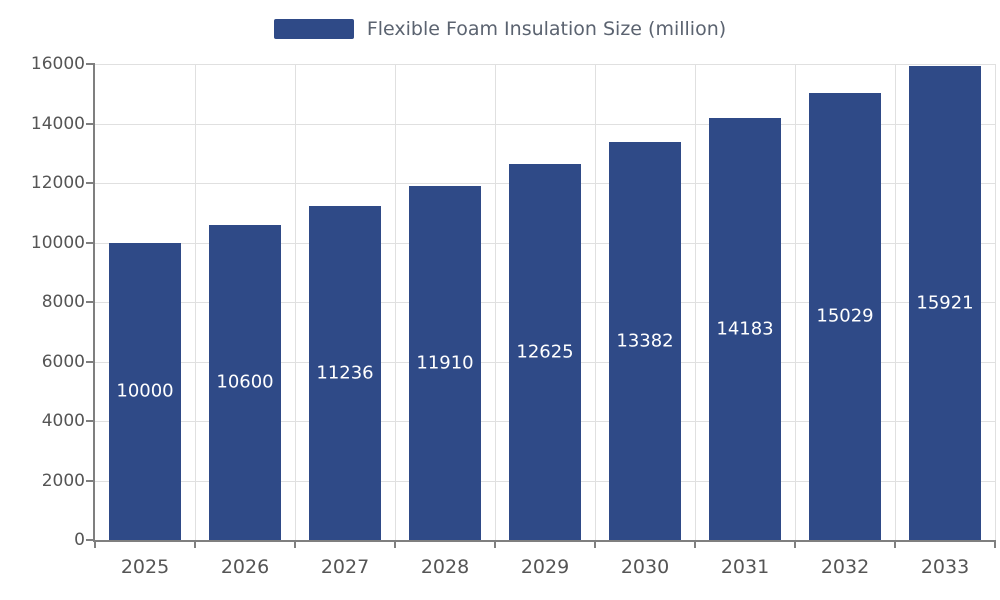 This screenshot has width=1000, height=600. I want to click on bar-2033: 15921, so click(945, 303).